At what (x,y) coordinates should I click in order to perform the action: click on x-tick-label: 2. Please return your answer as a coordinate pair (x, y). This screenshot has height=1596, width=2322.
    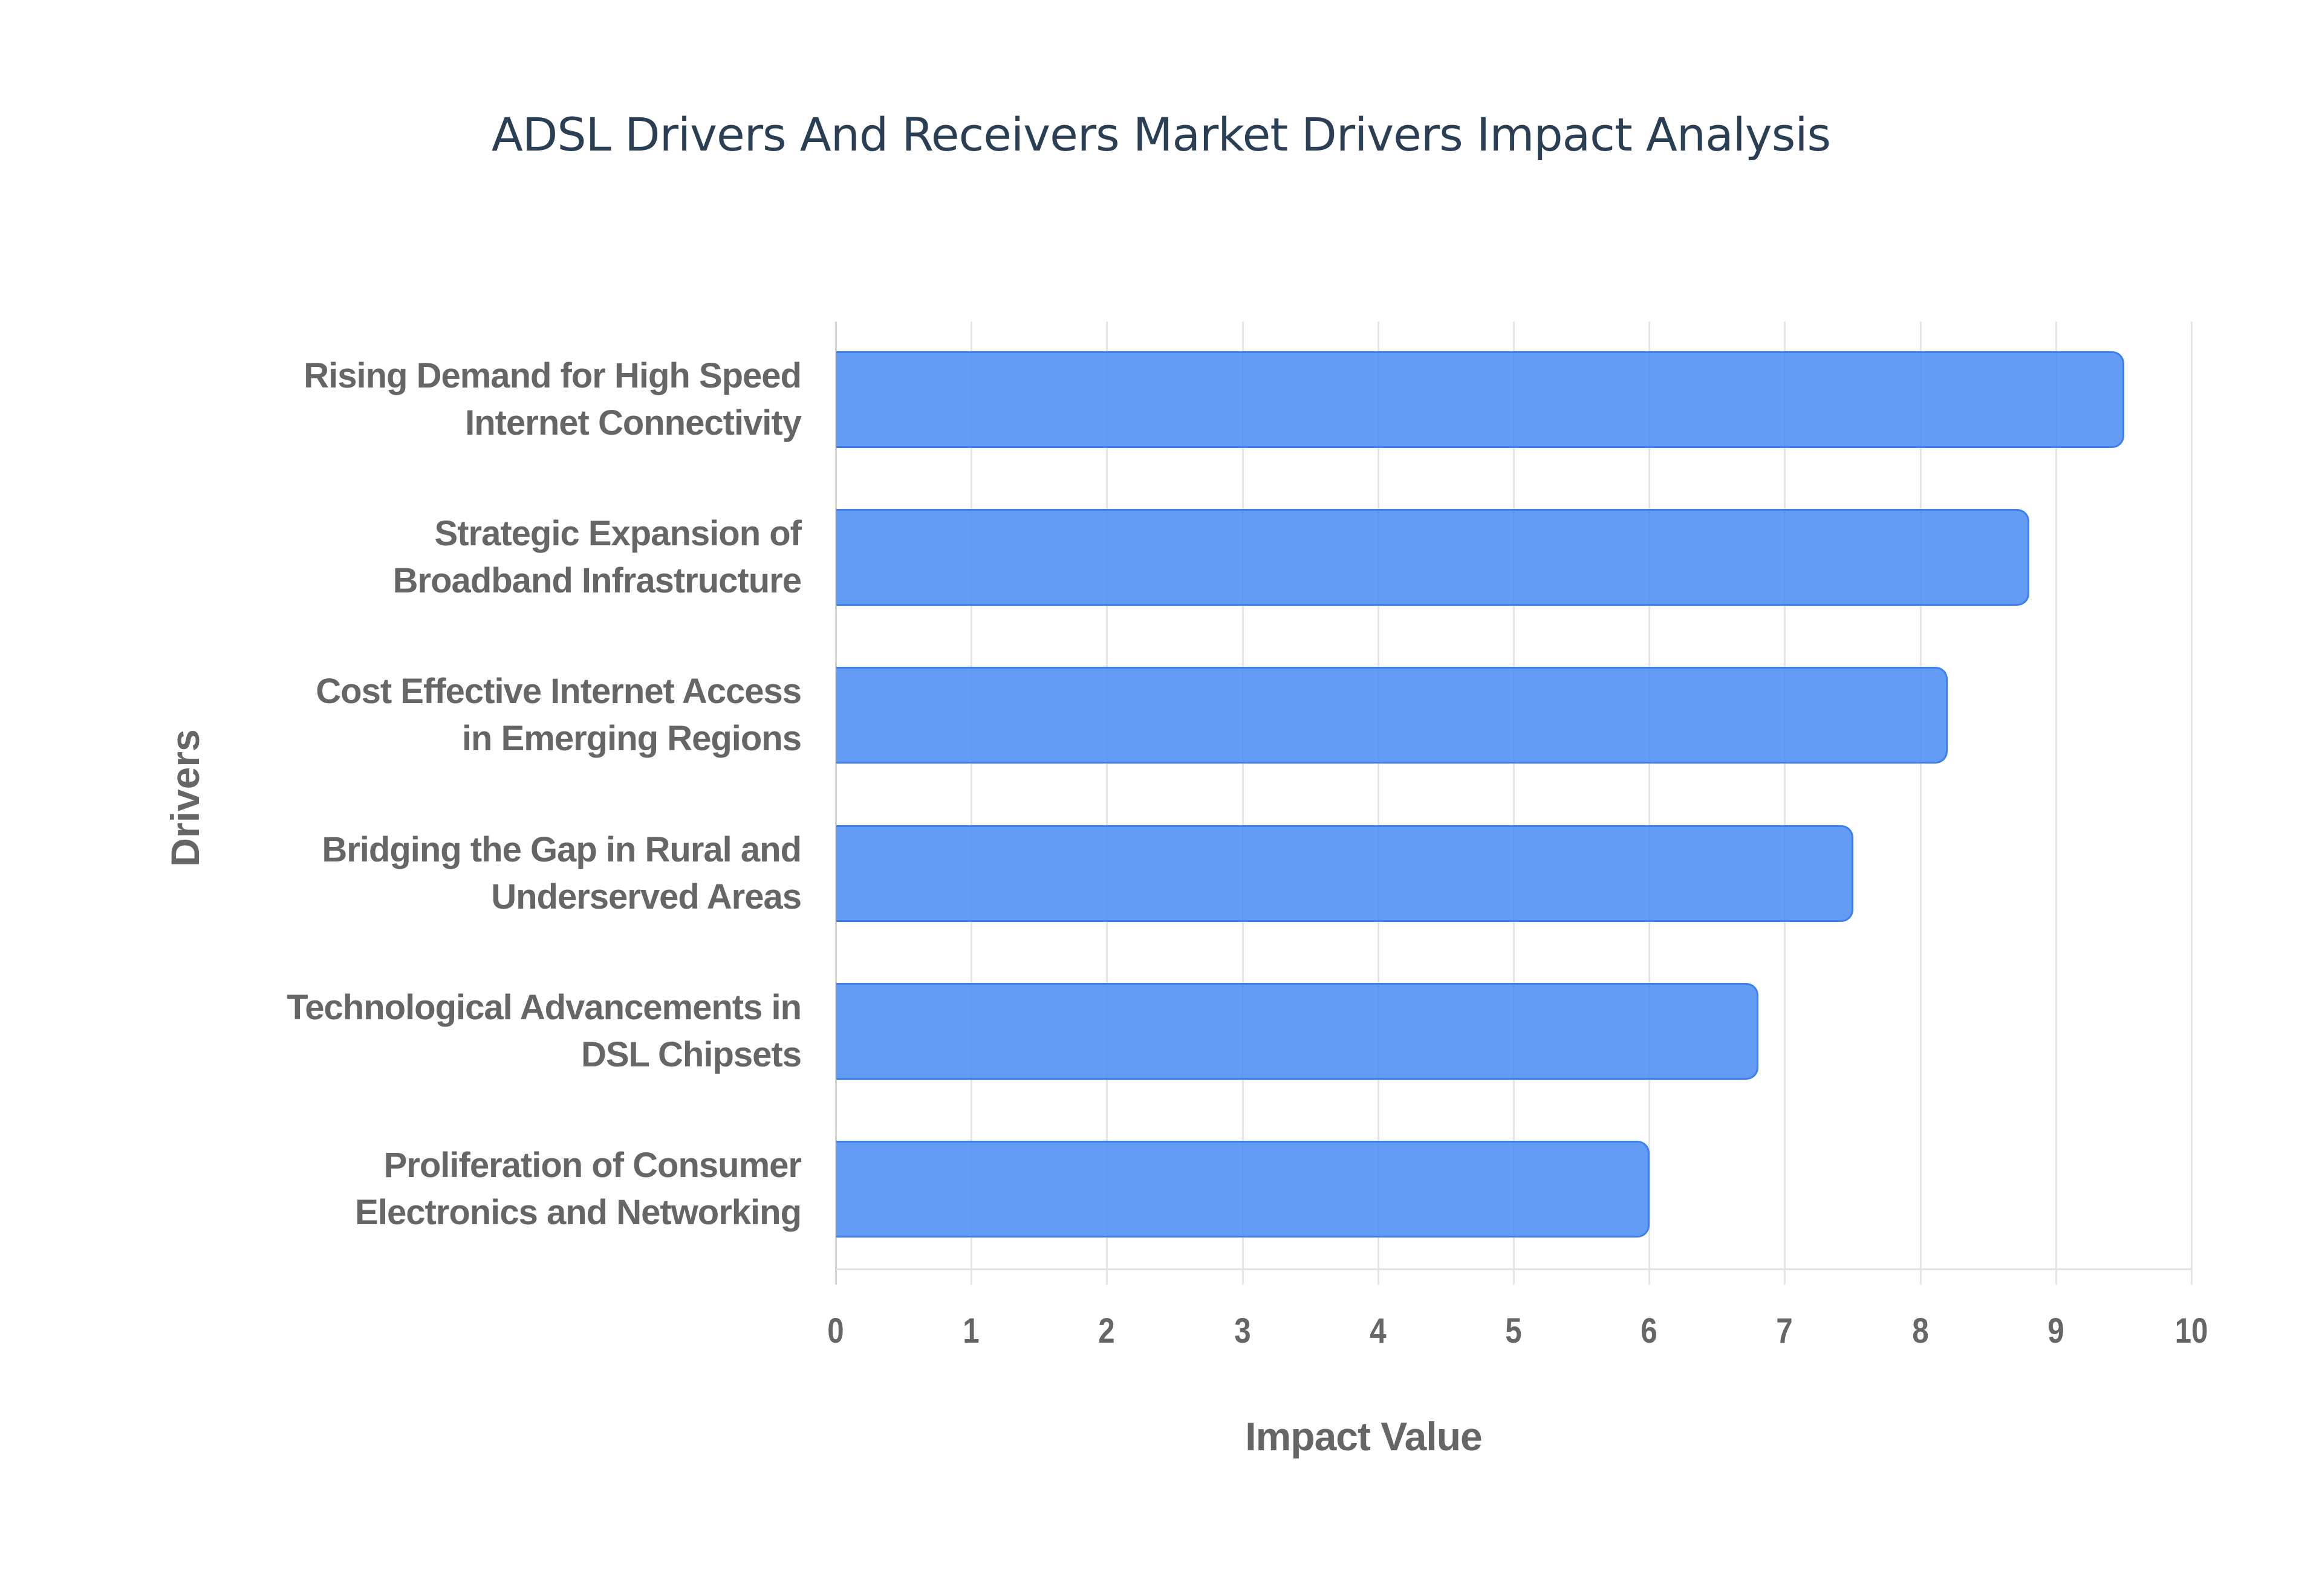
    Looking at the image, I should click on (1107, 1331).